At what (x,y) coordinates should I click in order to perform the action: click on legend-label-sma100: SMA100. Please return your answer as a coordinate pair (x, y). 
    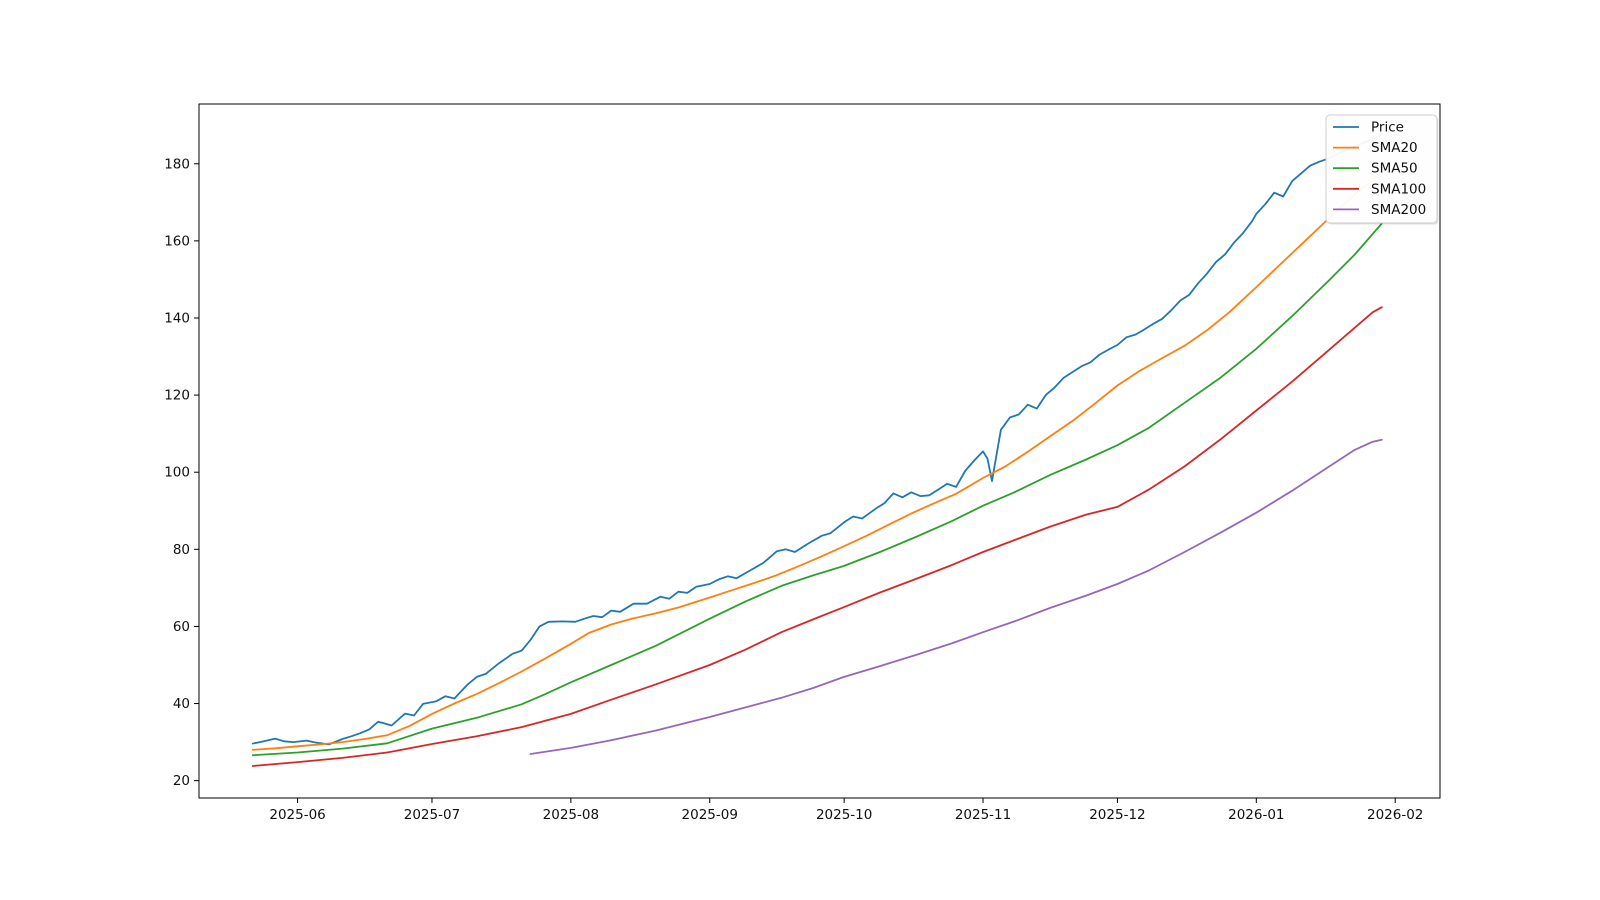
    Looking at the image, I should click on (1398, 189).